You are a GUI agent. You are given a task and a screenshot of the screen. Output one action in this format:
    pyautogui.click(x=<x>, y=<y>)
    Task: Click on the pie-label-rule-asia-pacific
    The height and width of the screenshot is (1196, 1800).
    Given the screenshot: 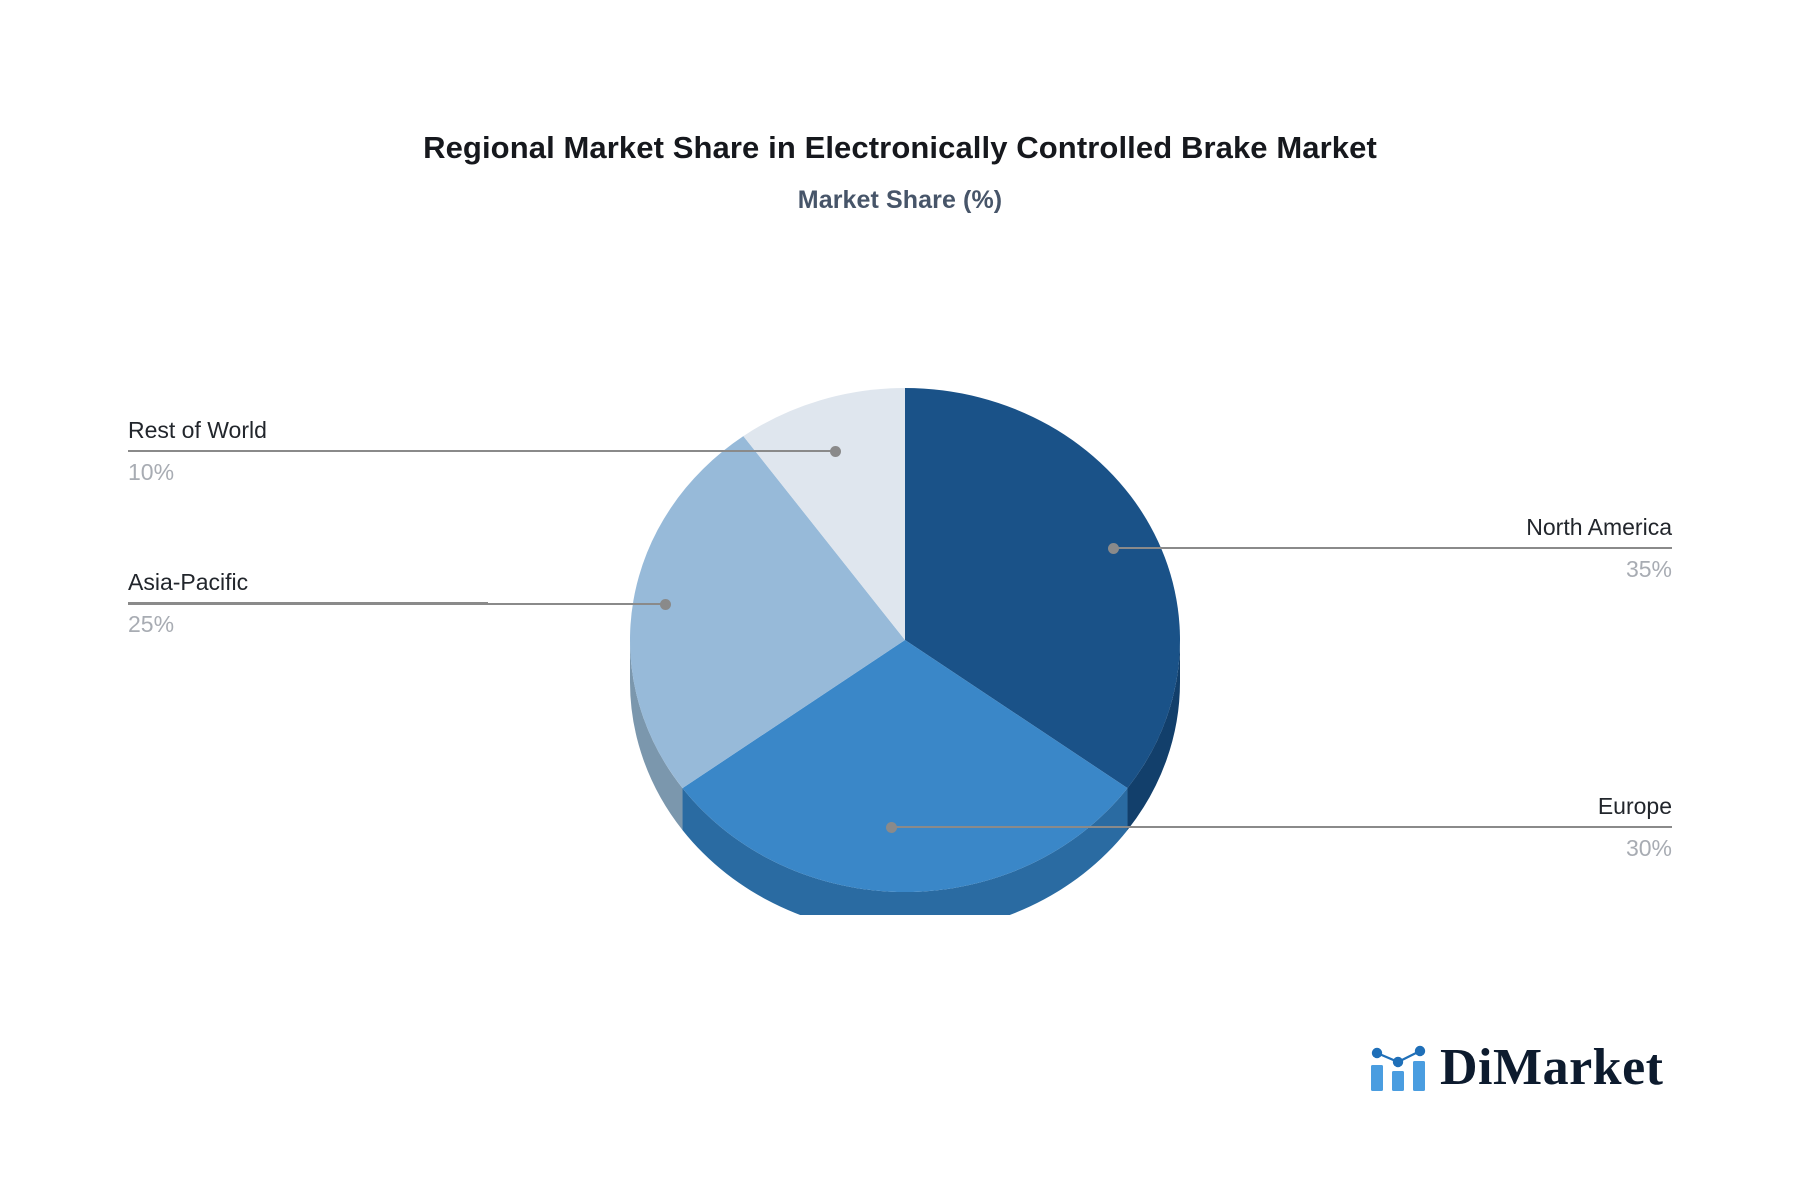 What is the action you would take?
    pyautogui.click(x=308, y=603)
    